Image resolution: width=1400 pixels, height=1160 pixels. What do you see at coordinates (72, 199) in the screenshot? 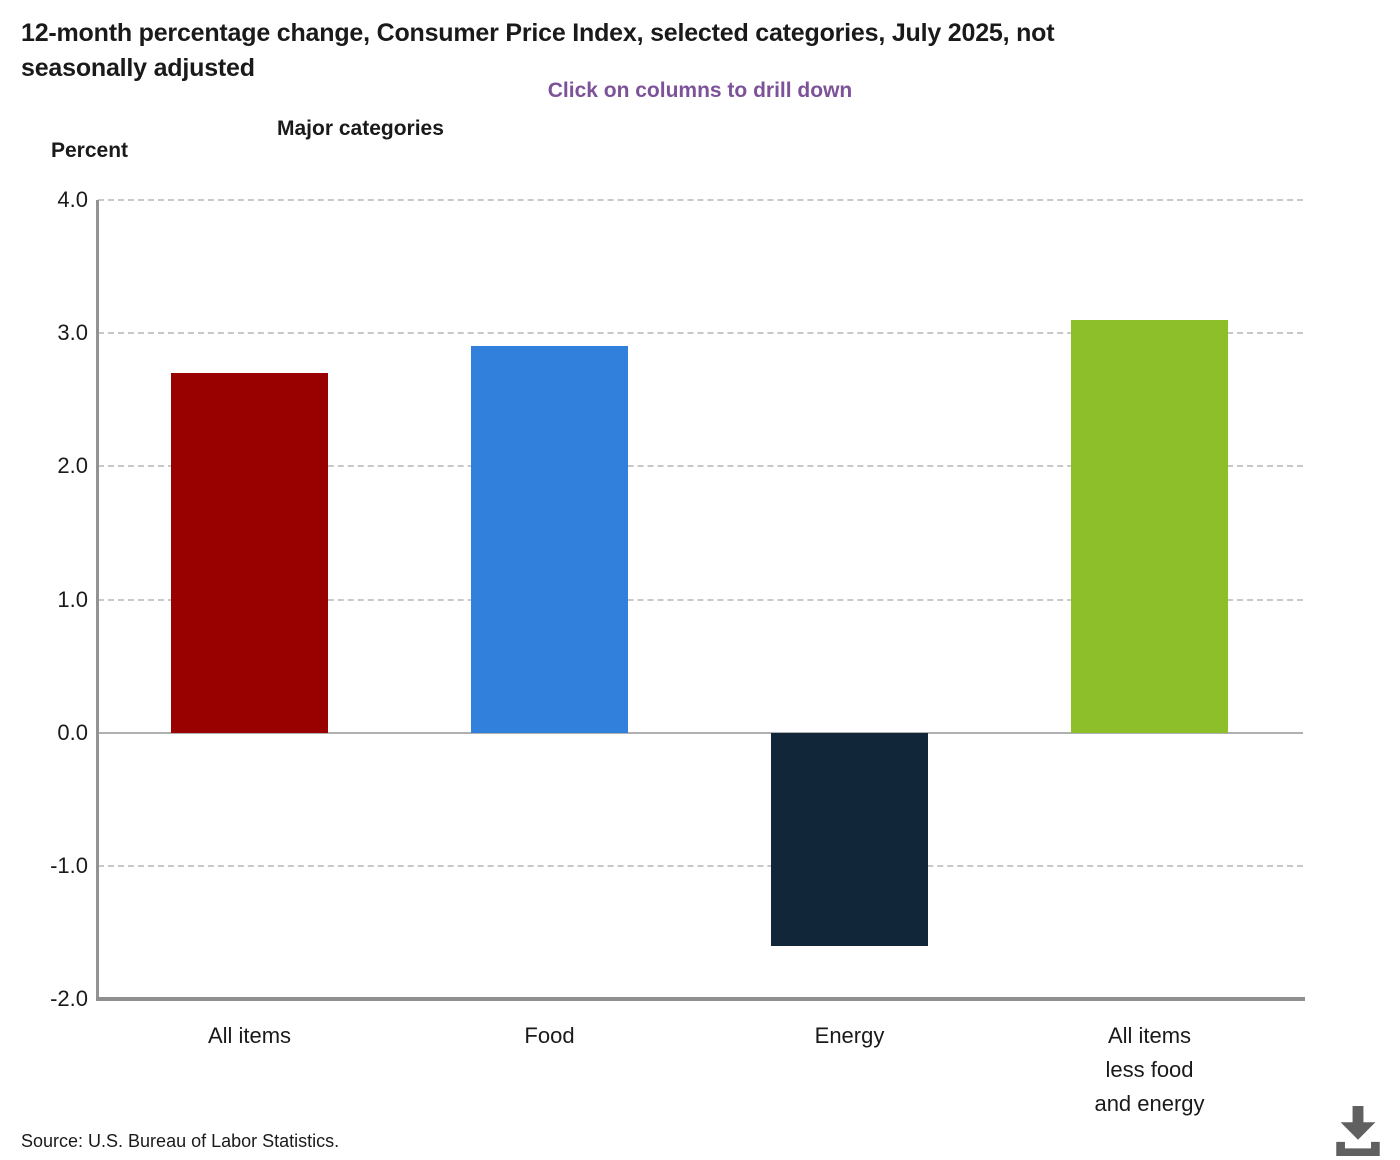
I see `y-tick-label: 4.0` at bounding box center [72, 199].